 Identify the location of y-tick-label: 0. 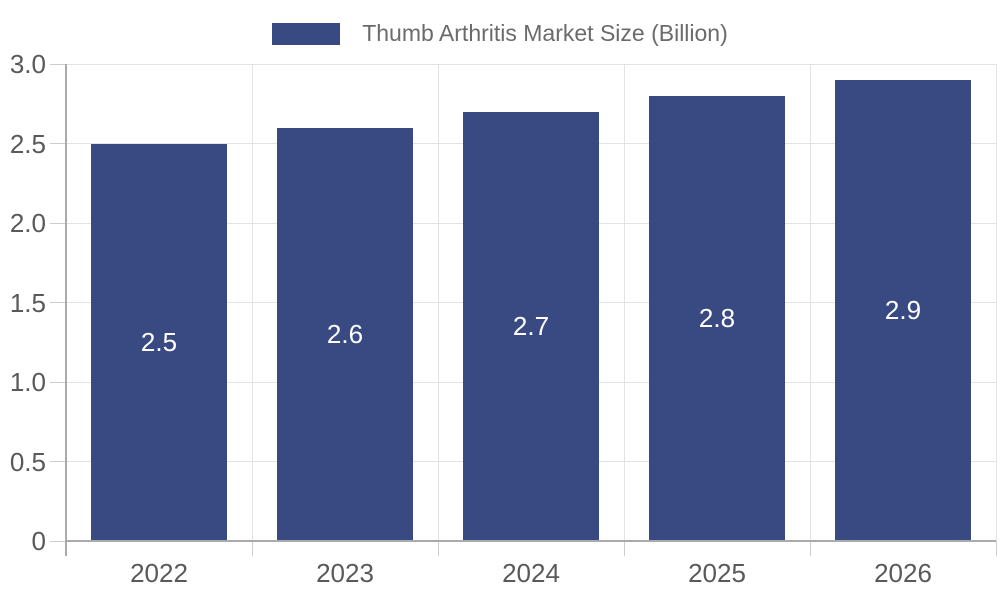
(38, 541).